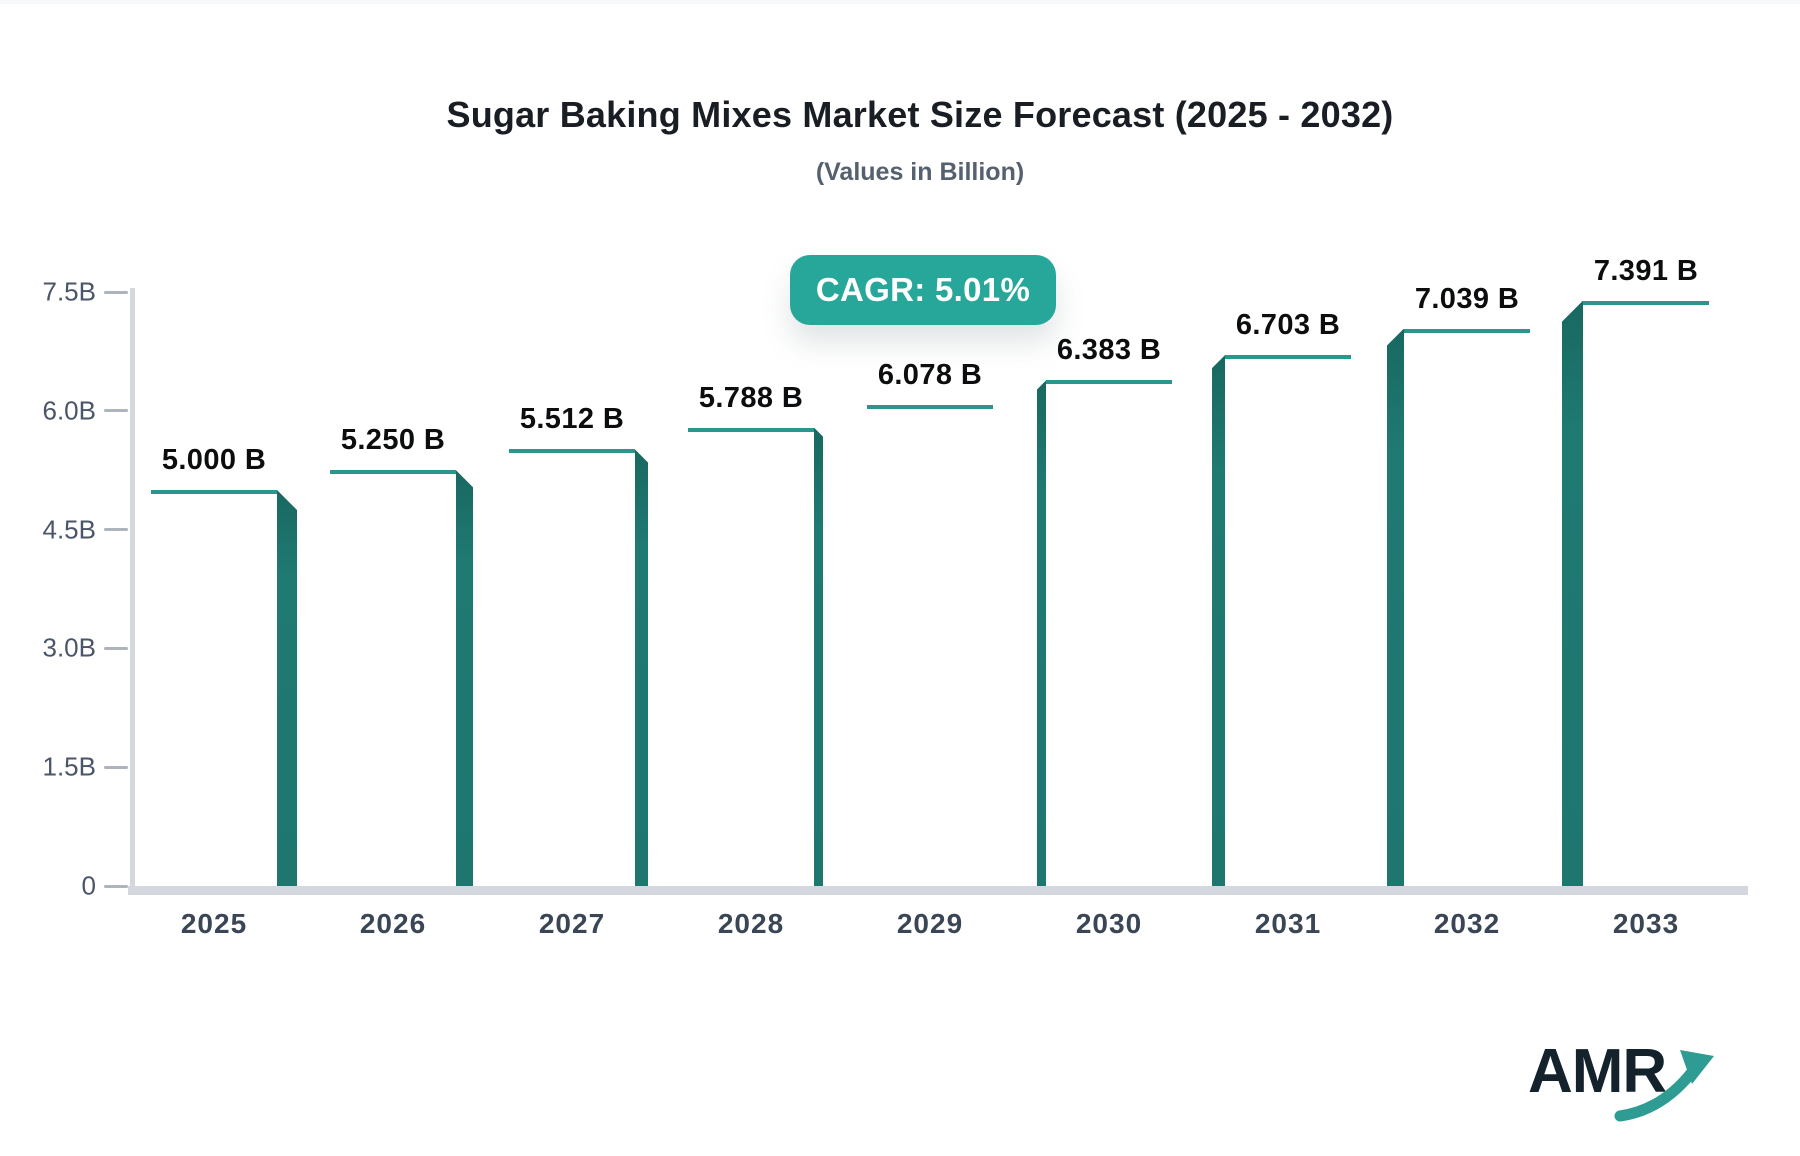 The image size is (1800, 1156). I want to click on y-tick-label: 7.5B, so click(69, 291).